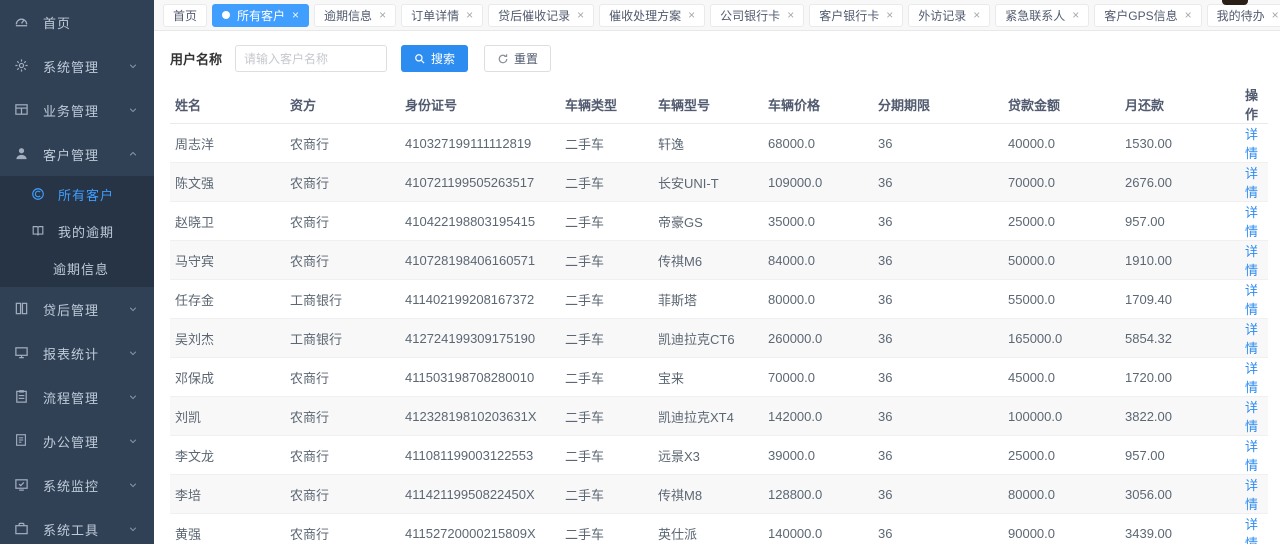  I want to click on tab-5: 催收处理方案 ×, so click(652, 15).